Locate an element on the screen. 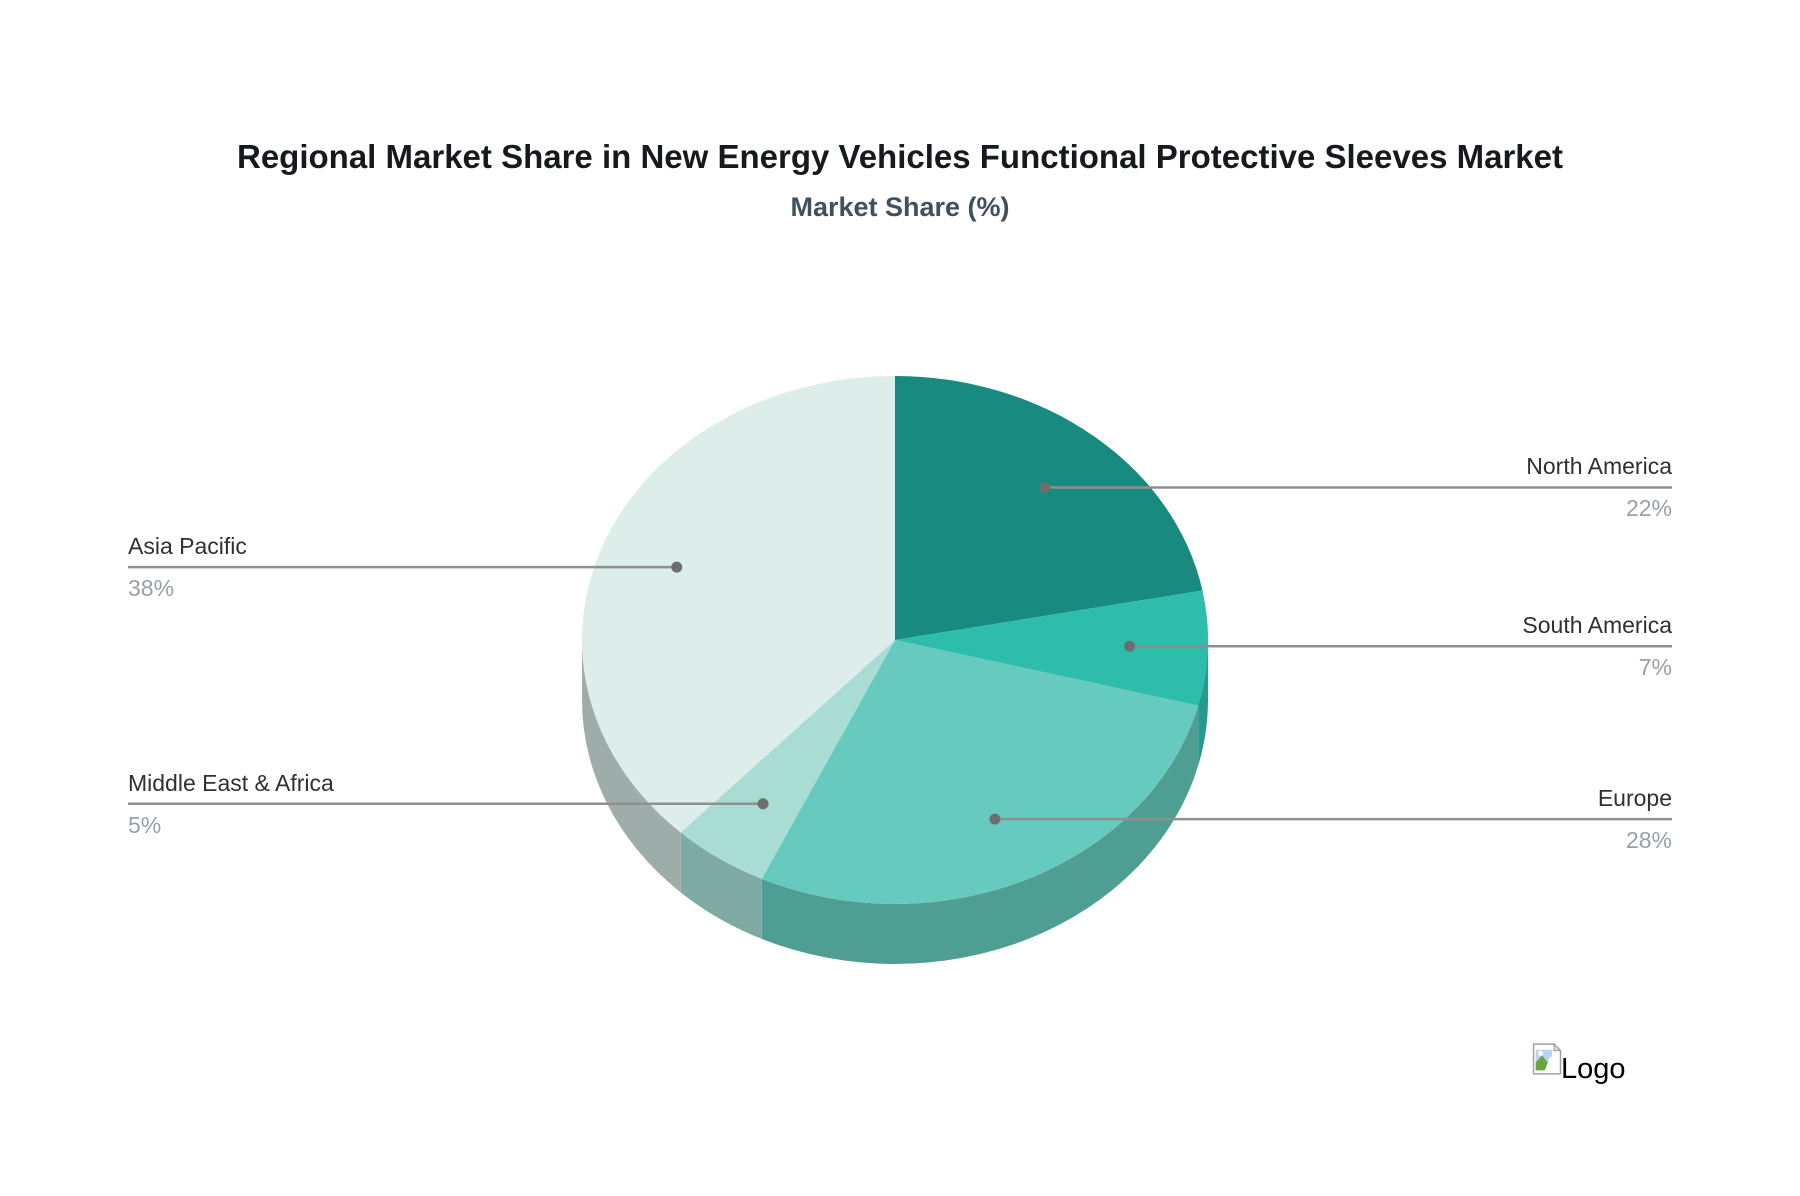 The height and width of the screenshot is (1196, 1800). pie-slice-south-america-side is located at coordinates (1203, 703).